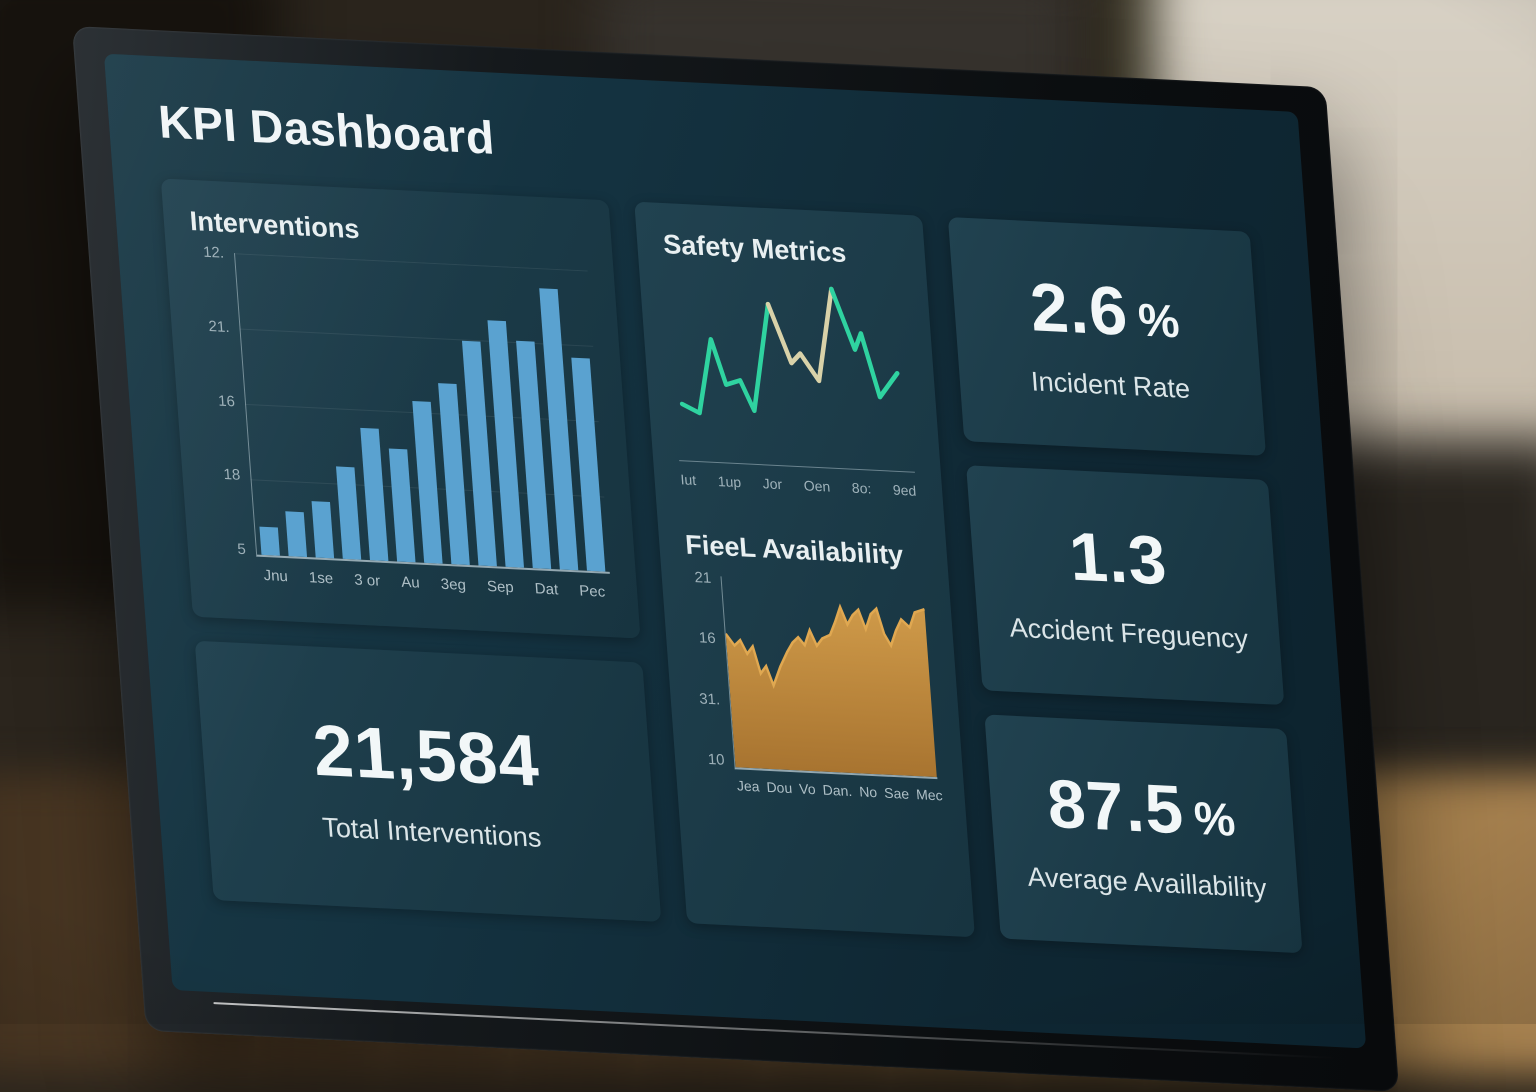  I want to click on accident-frequency-value: 1.3, so click(1123, 560).